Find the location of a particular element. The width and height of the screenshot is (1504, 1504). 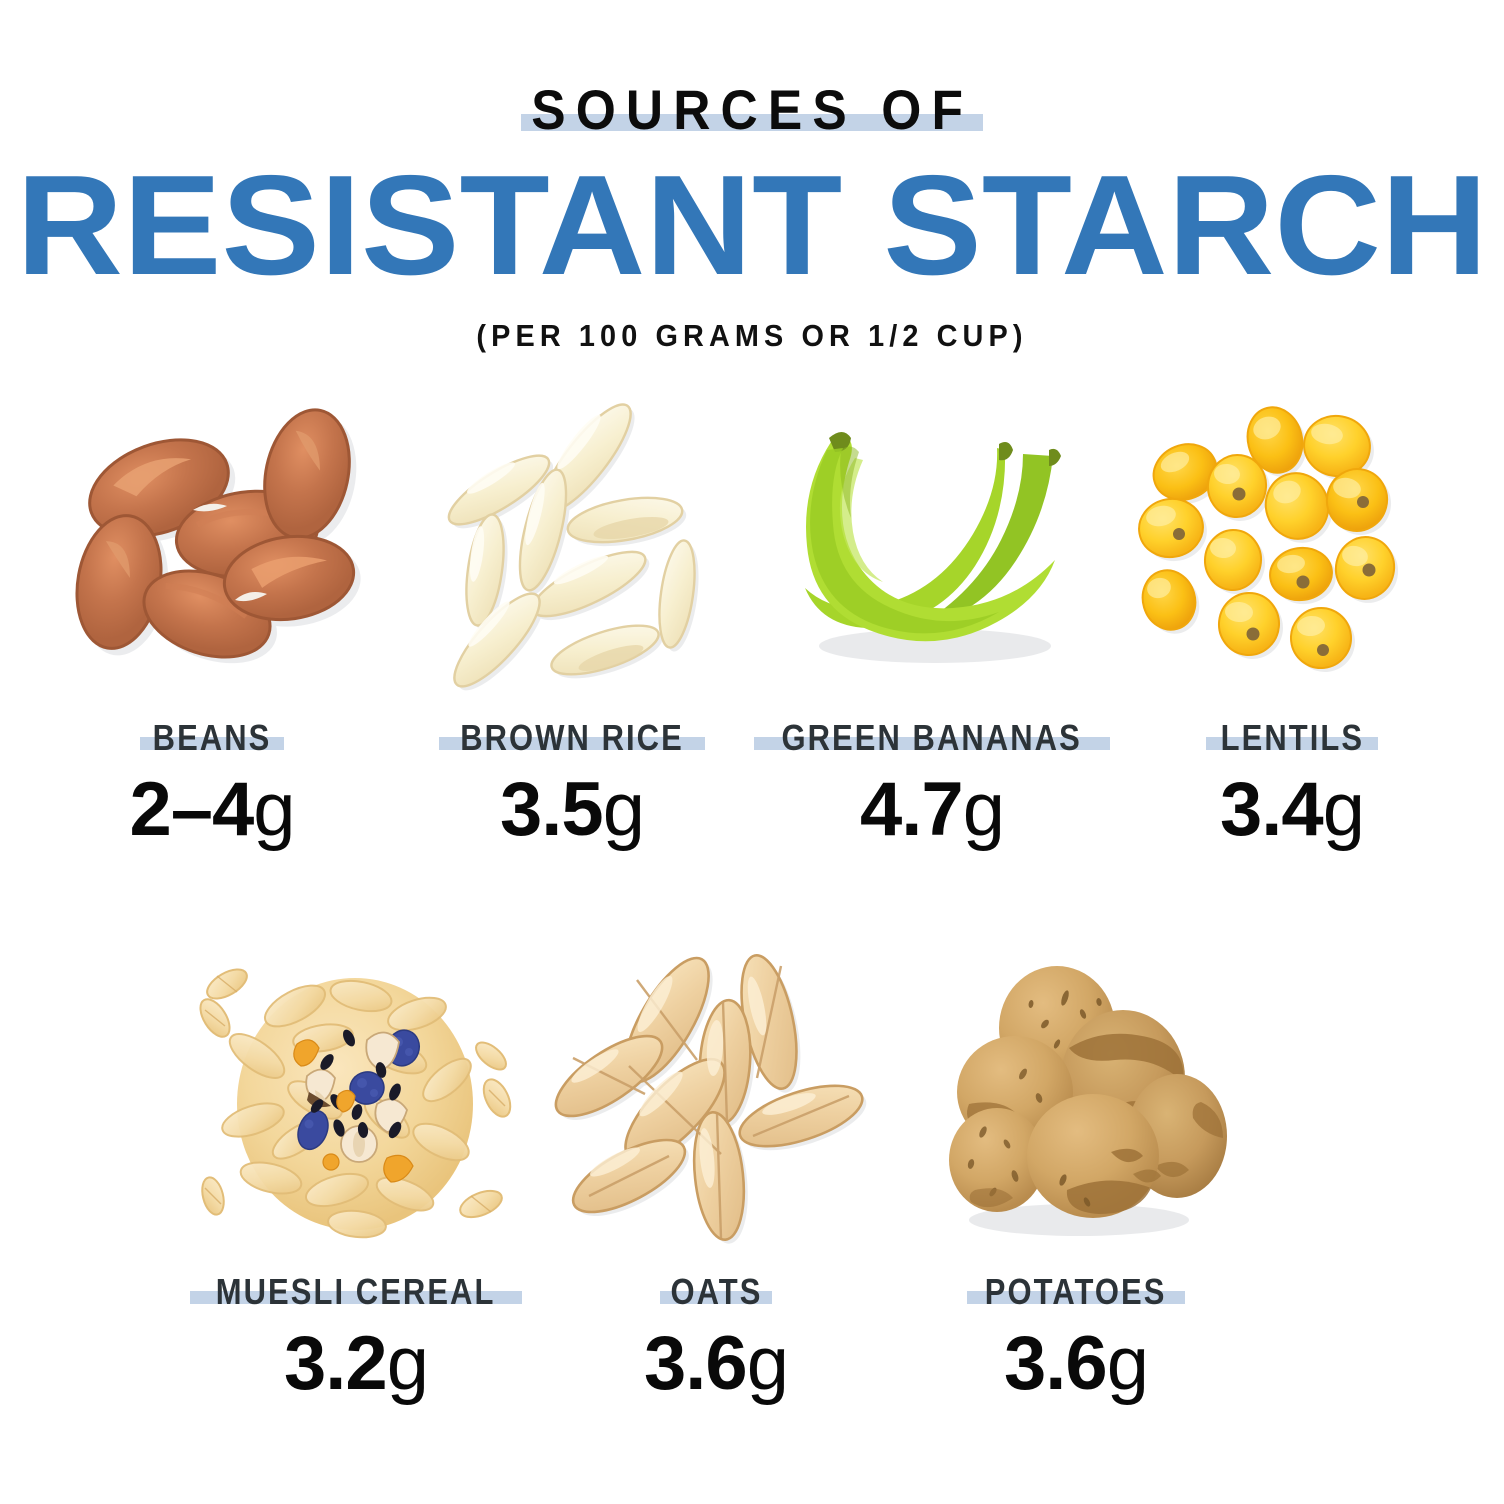

food-card-beans: BEANS 2–4g is located at coordinates (212, 623).